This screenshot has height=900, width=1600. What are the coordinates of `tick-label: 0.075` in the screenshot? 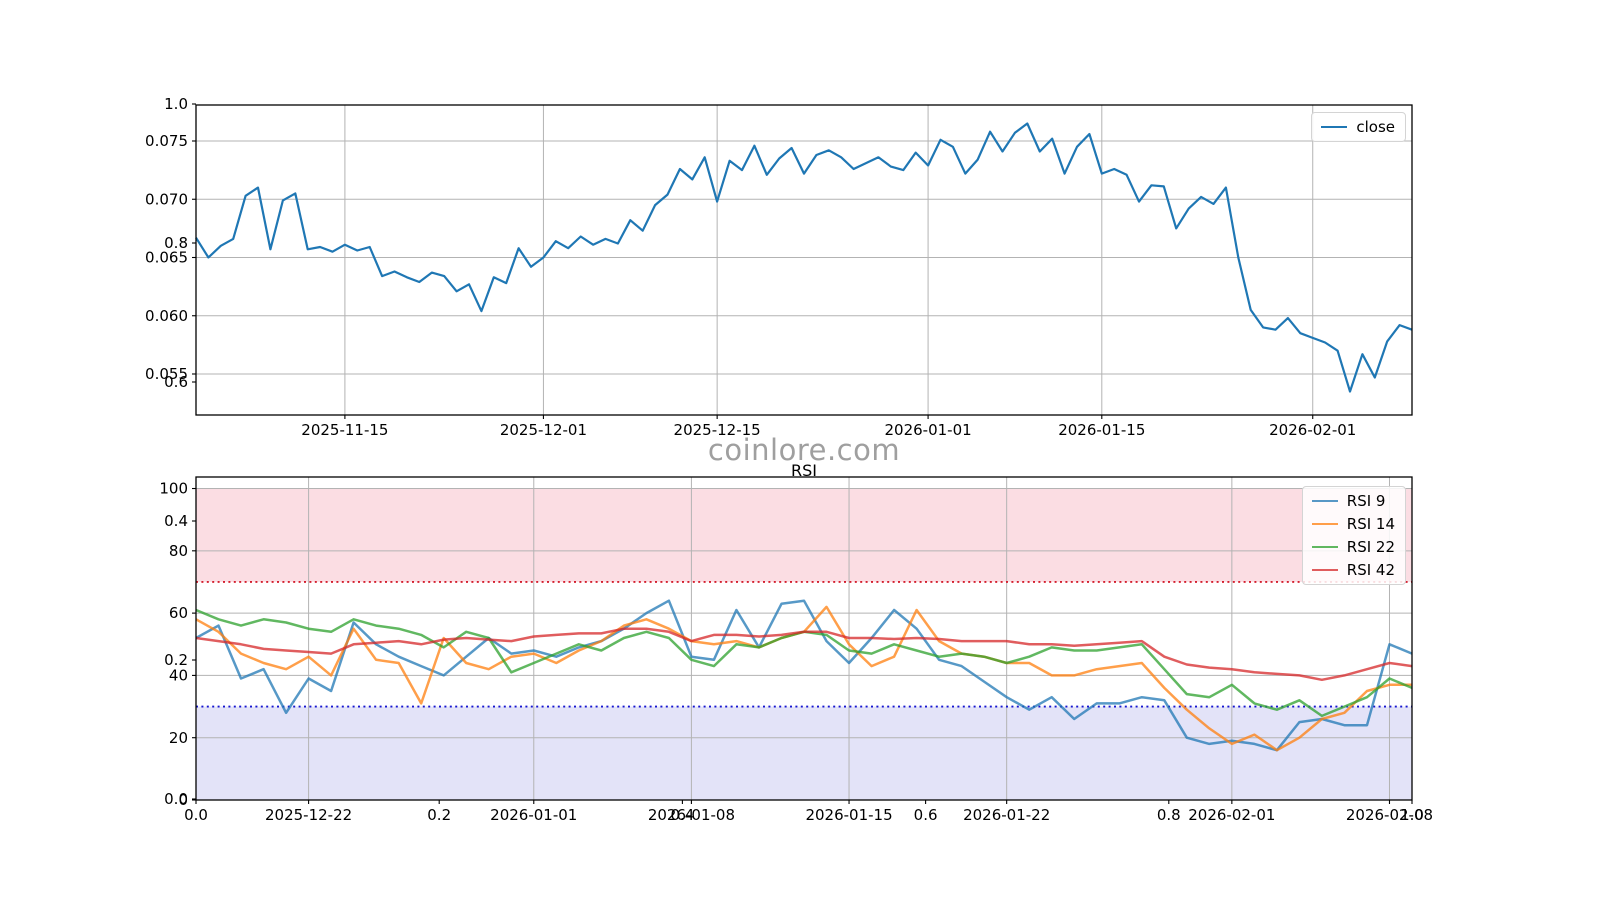 It's located at (166, 141).